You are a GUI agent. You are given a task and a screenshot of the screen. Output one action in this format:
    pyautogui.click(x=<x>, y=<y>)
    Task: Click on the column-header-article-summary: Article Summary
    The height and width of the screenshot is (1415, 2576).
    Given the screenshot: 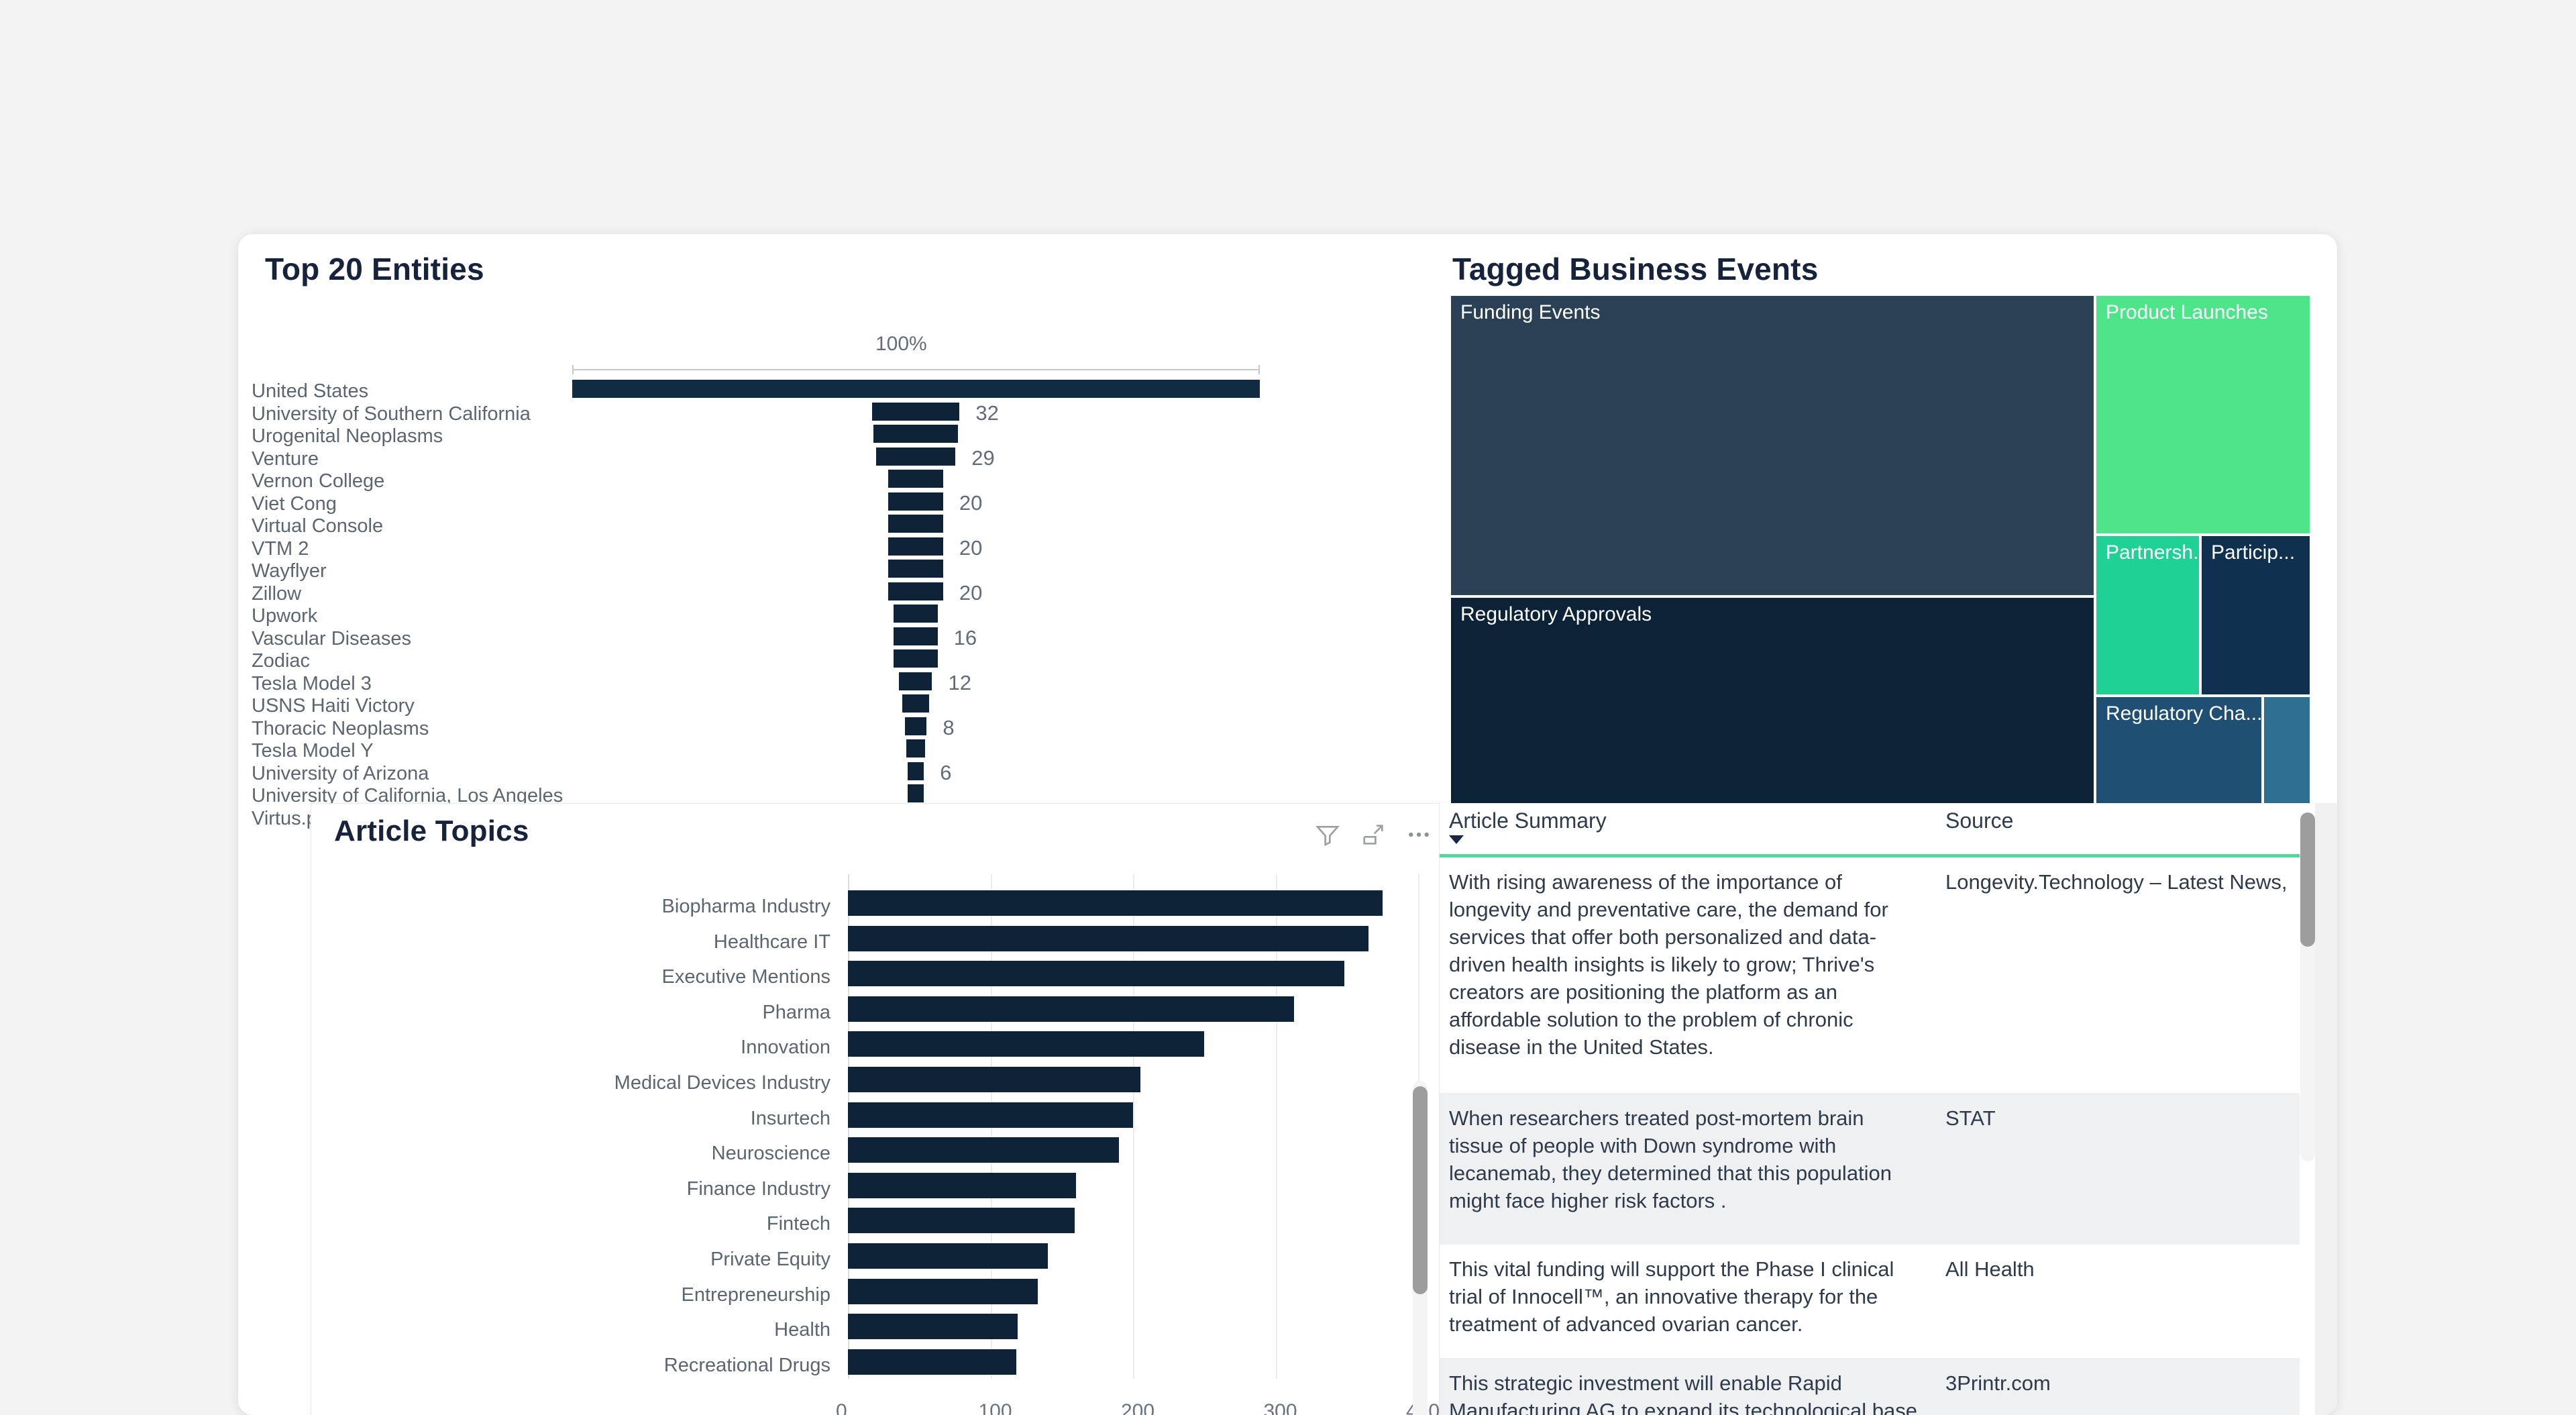 What is the action you would take?
    pyautogui.click(x=1528, y=821)
    